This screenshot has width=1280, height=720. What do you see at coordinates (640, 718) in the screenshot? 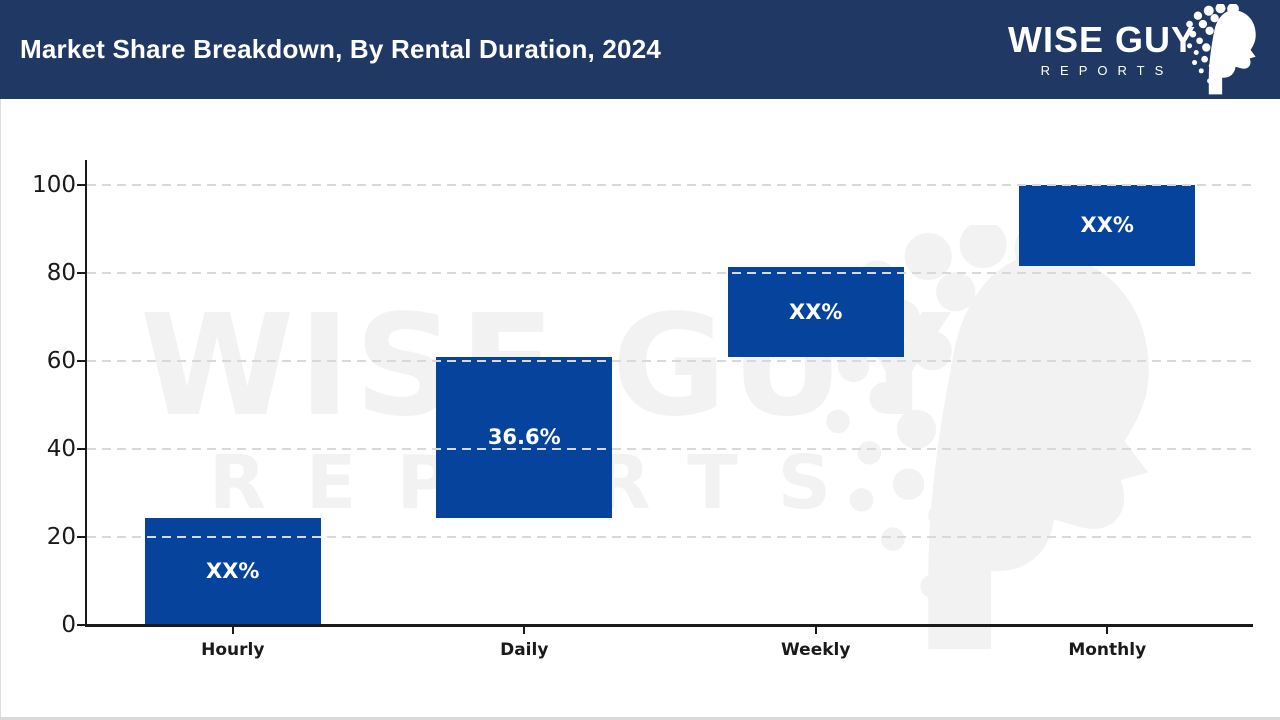
I see `bottom-border-line` at bounding box center [640, 718].